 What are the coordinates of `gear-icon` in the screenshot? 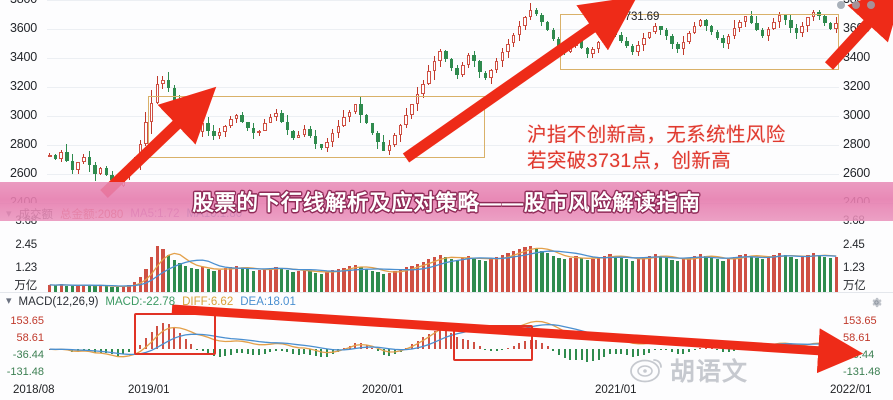 It's located at (876, 302).